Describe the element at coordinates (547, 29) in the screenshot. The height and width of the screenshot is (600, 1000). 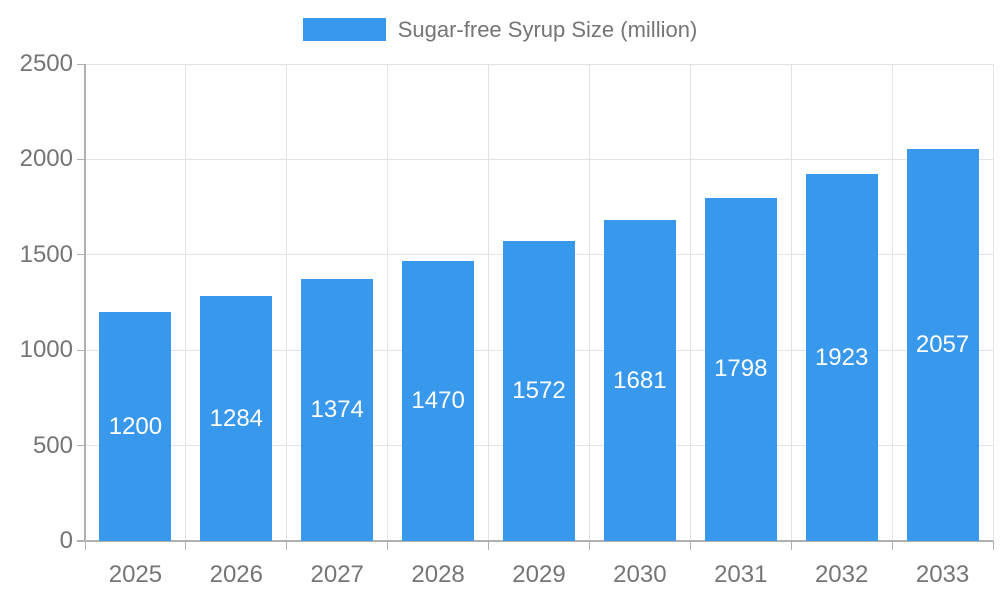
I see `legend-label: Sugar-free Syrup Size (million)` at that location.